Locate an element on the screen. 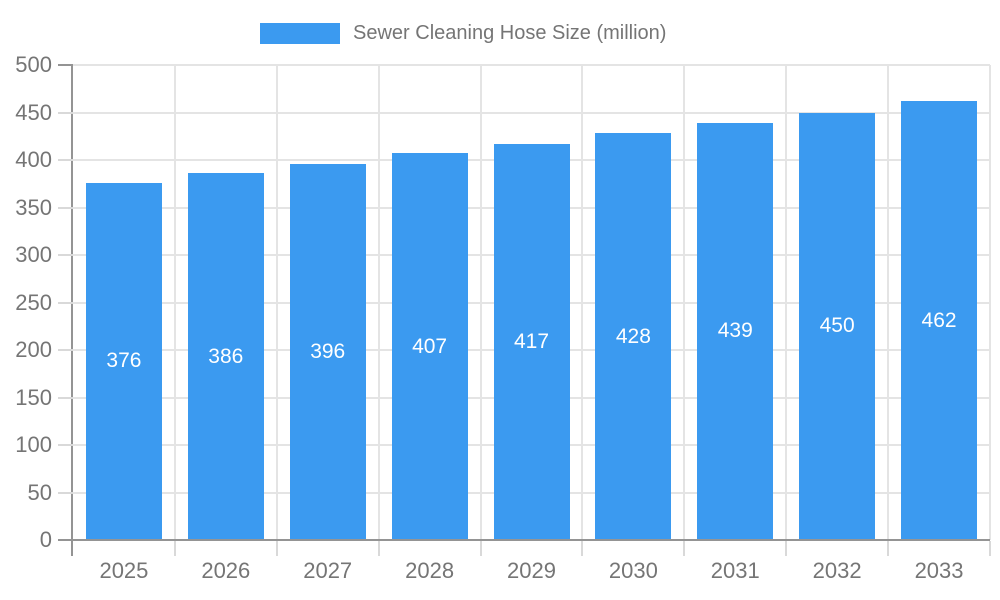 Image resolution: width=1000 pixels, height=600 pixels. bar-value-label: 439 is located at coordinates (735, 331).